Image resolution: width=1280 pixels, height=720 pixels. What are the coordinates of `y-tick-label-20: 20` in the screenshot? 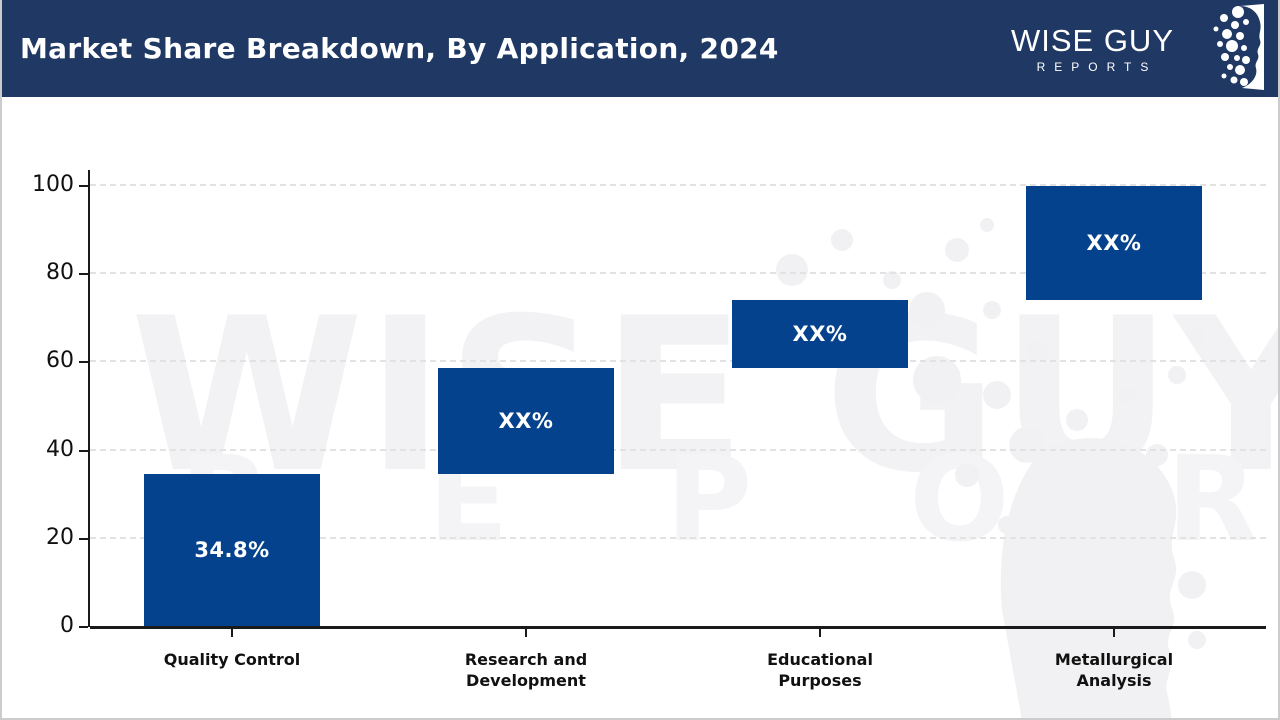 It's located at (60, 537).